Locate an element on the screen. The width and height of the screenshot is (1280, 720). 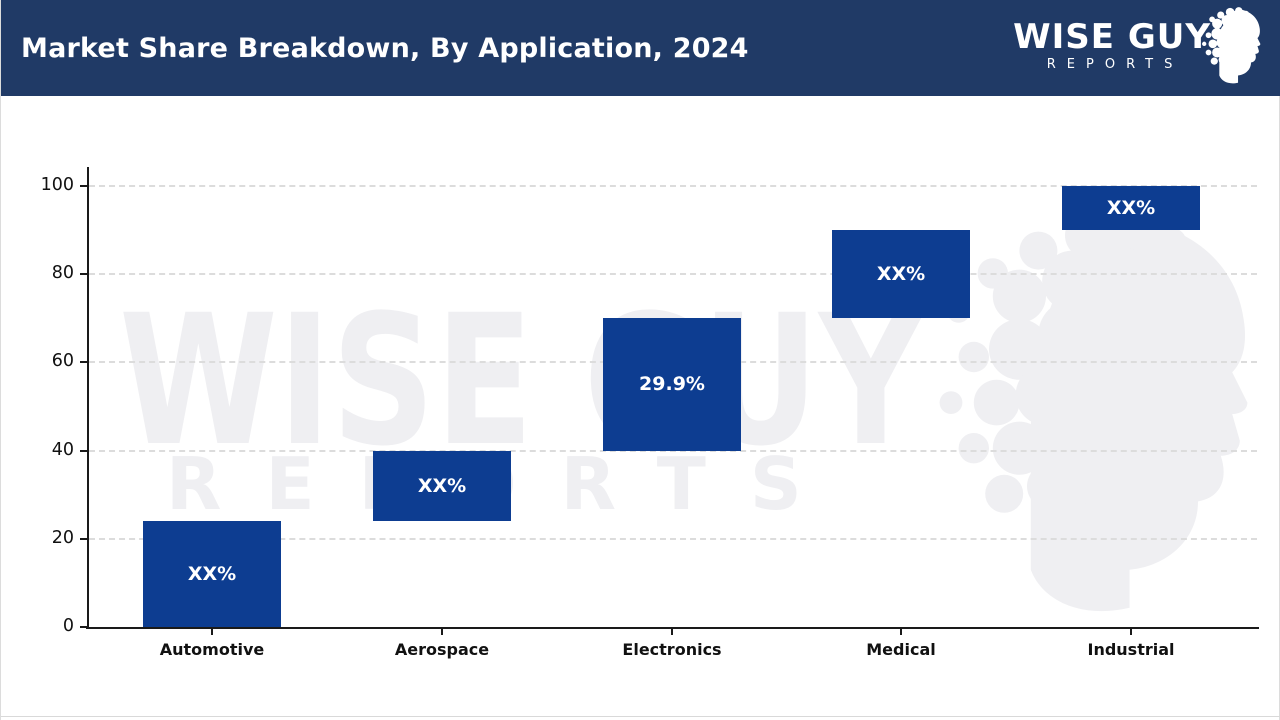
bar-label-electronics: 29.9% is located at coordinates (672, 384).